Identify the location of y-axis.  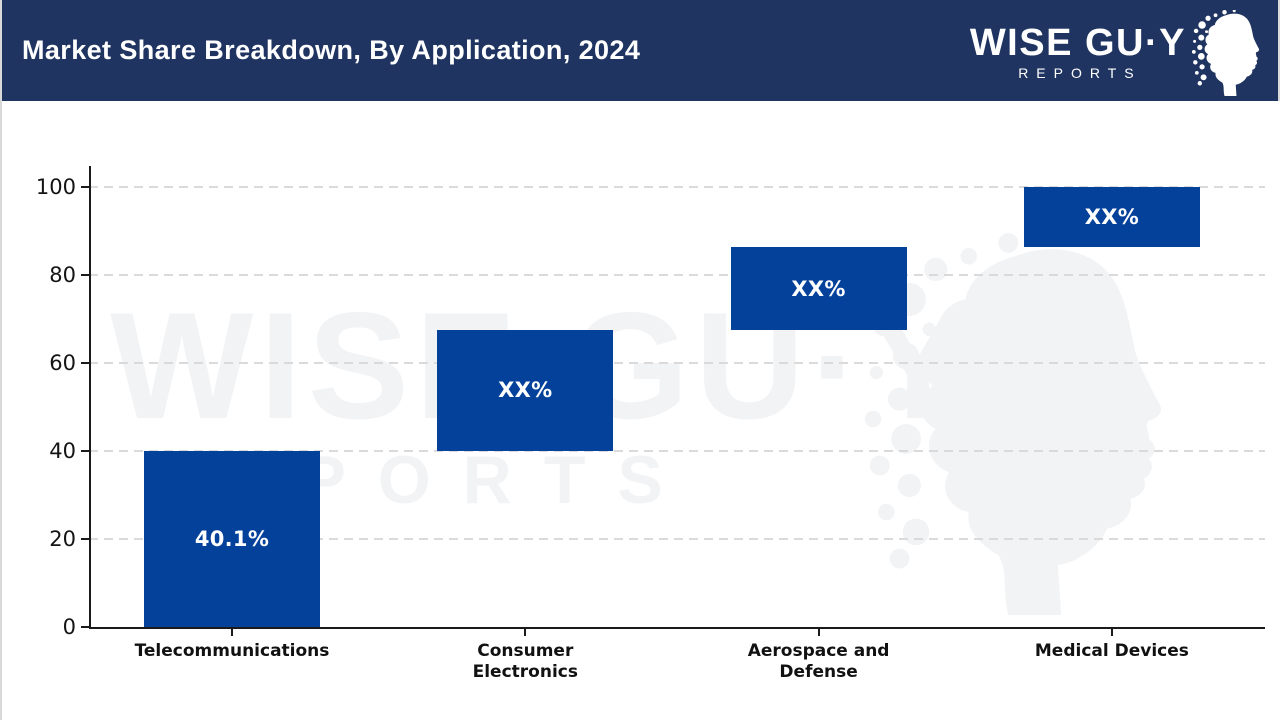
(90, 397).